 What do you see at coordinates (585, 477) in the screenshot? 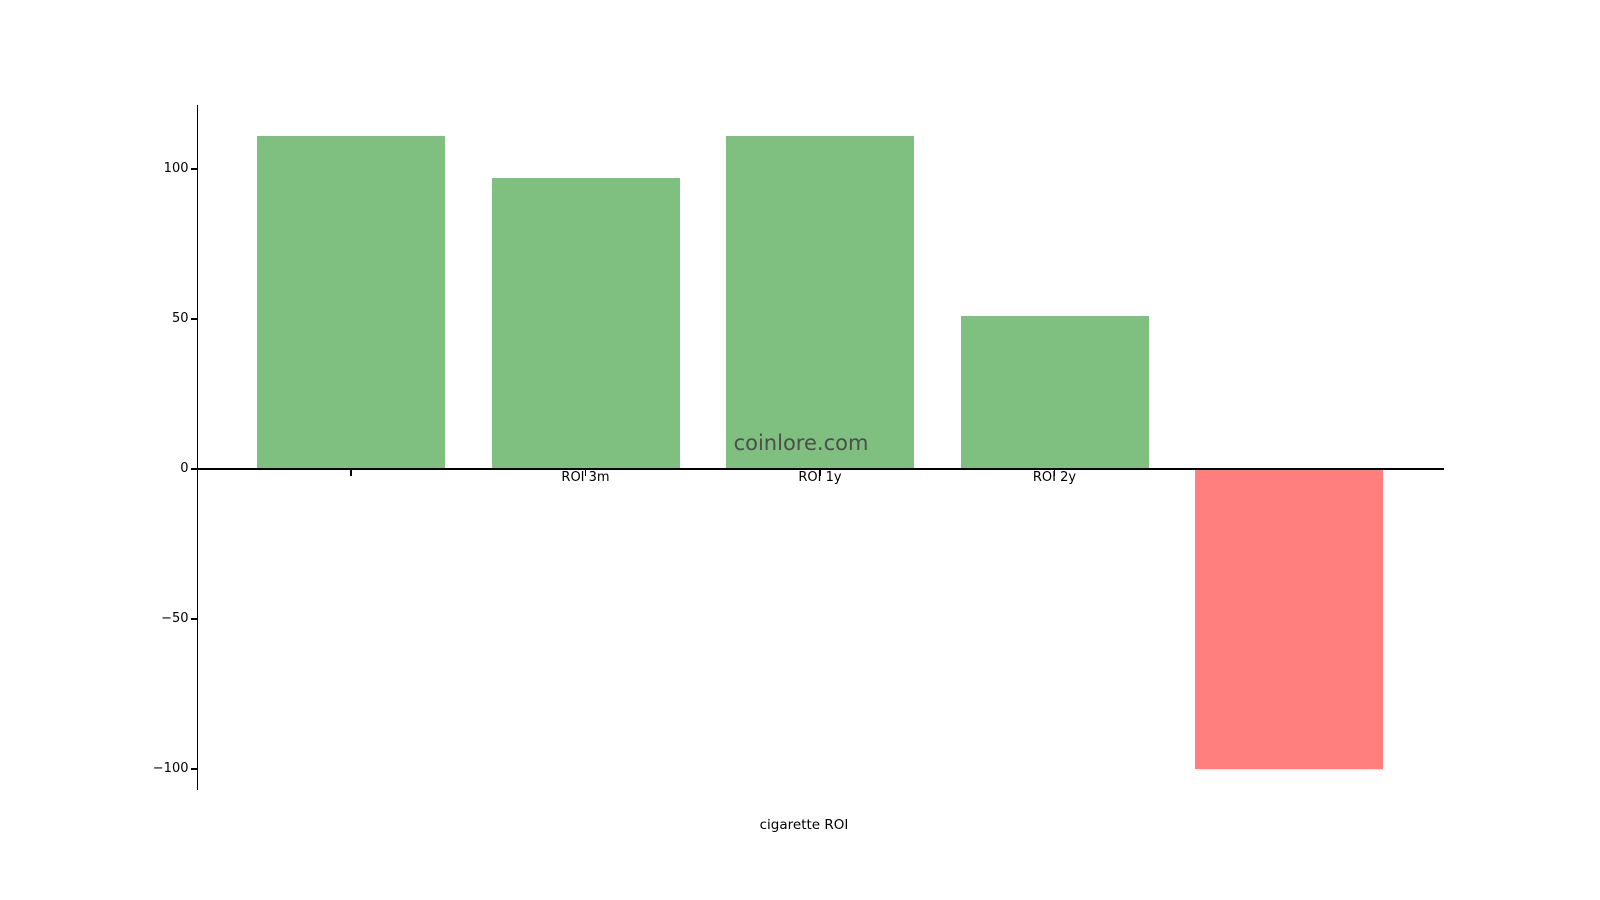
I see `x-tick-label: ROI 3m` at bounding box center [585, 477].